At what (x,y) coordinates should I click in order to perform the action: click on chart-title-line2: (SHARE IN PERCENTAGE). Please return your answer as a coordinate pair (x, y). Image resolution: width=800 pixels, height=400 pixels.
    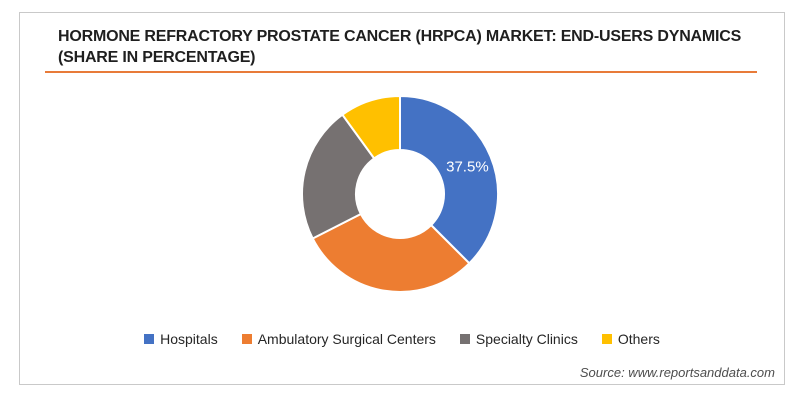
    Looking at the image, I should click on (157, 57).